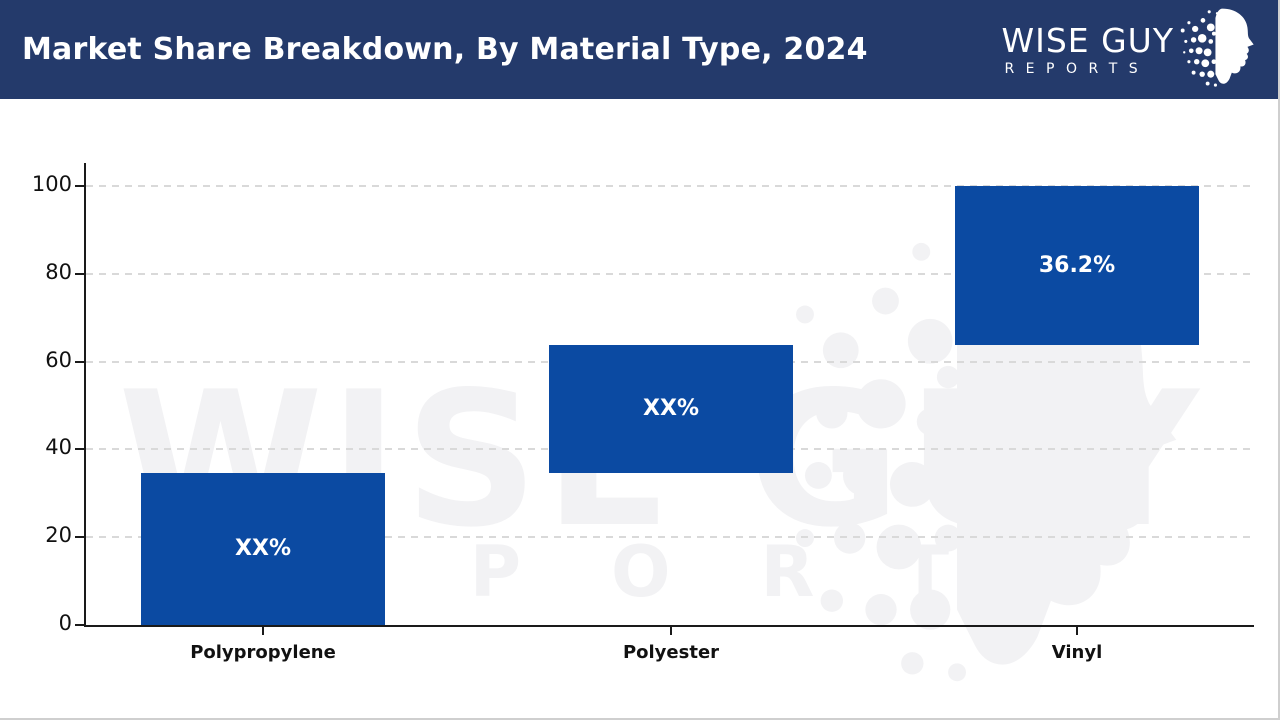  What do you see at coordinates (1077, 652) in the screenshot?
I see `x-label-vinyl: Vinyl` at bounding box center [1077, 652].